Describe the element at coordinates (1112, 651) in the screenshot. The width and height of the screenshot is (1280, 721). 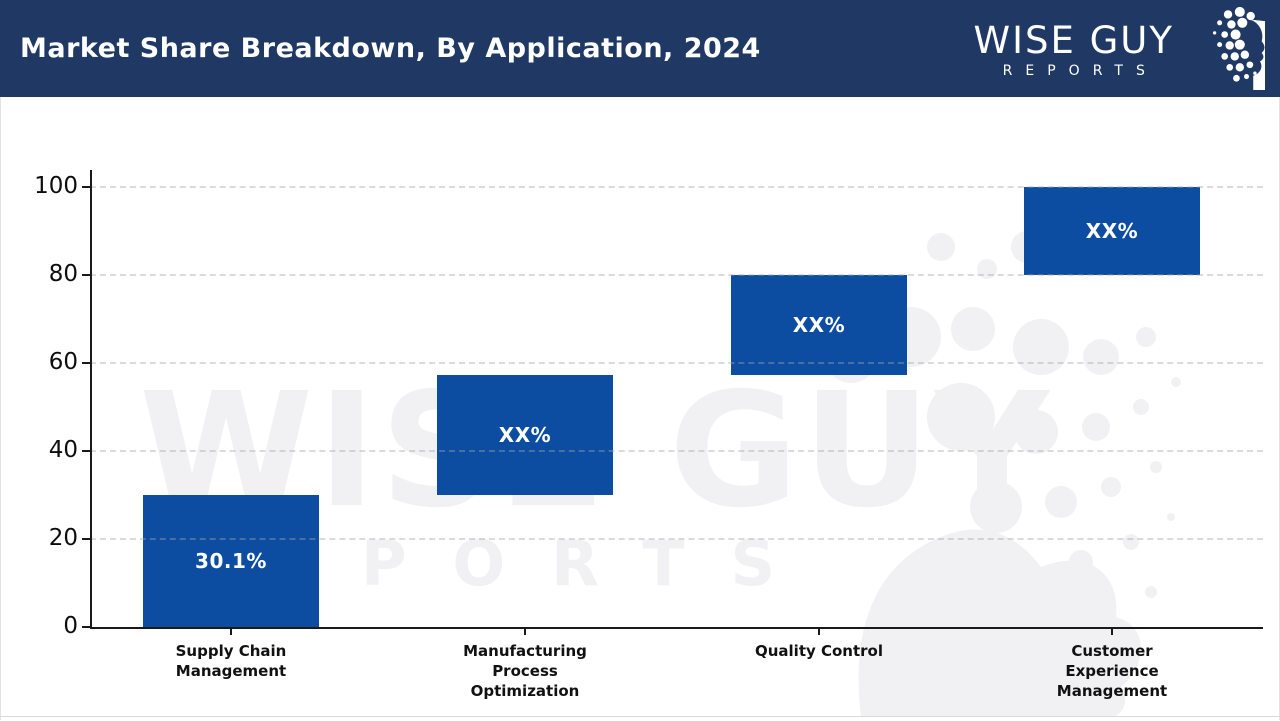
I see `category-label-line: Customer` at that location.